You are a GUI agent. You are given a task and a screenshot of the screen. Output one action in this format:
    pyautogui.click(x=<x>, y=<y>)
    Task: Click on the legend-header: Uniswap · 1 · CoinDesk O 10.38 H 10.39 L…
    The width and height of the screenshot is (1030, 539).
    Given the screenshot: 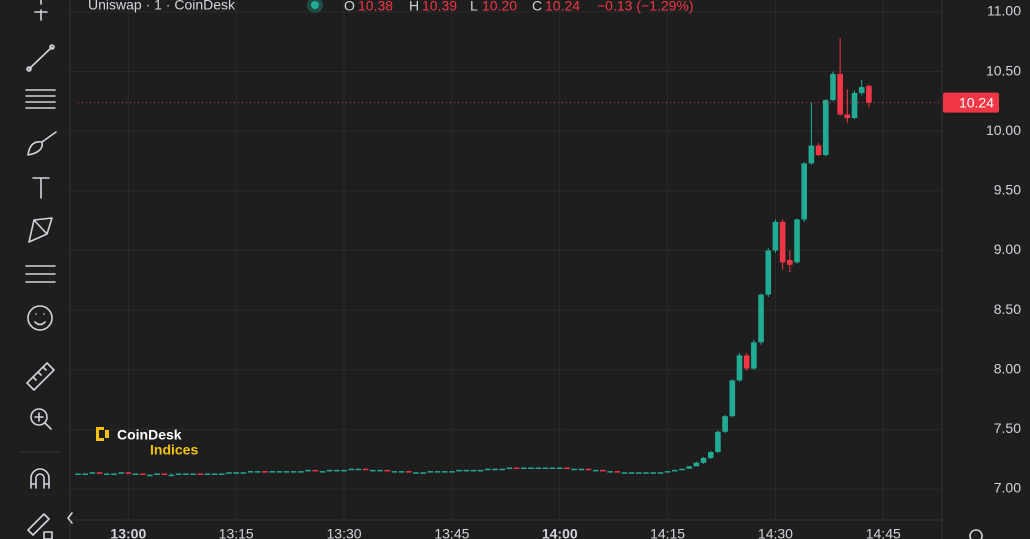 What is the action you would take?
    pyautogui.click(x=391, y=7)
    